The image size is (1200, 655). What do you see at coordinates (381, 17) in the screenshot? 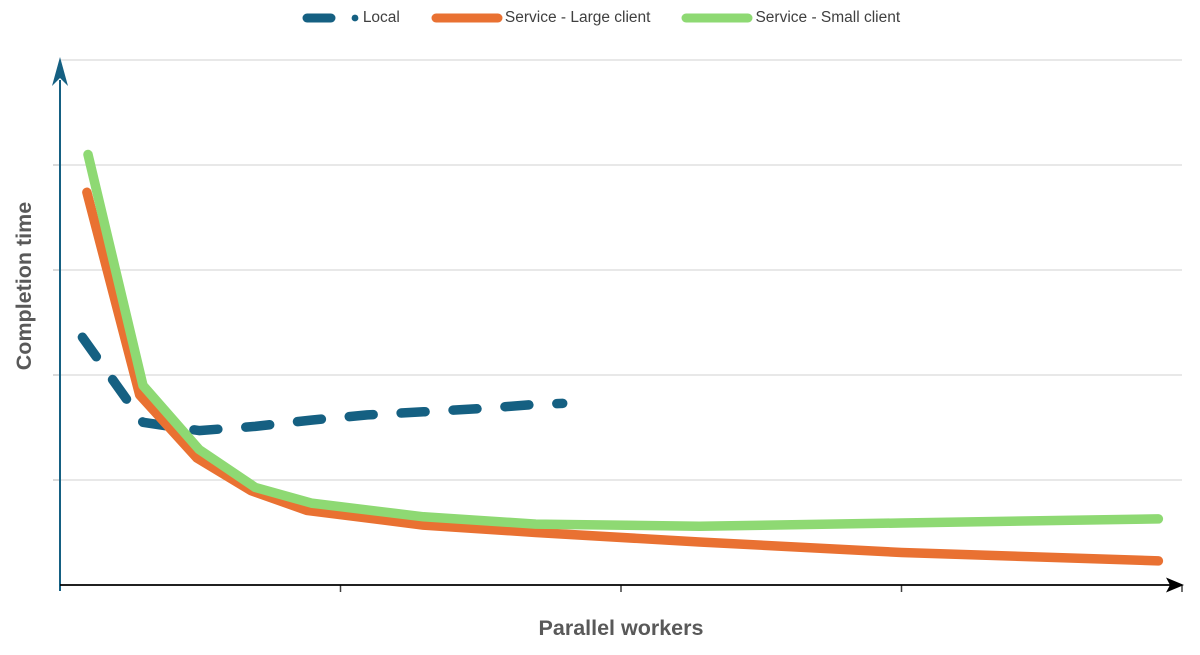
I see `legend-label: Local` at bounding box center [381, 17].